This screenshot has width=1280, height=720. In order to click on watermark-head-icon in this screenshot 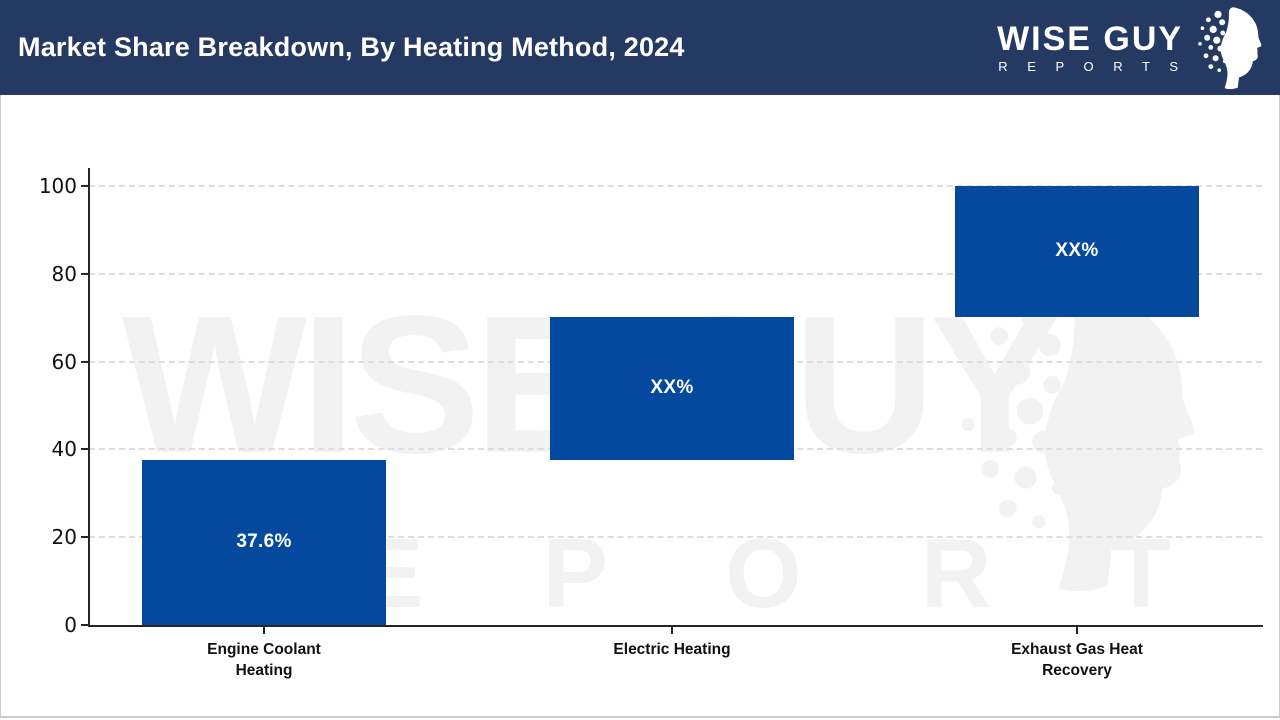, I will do `click(1077, 440)`.